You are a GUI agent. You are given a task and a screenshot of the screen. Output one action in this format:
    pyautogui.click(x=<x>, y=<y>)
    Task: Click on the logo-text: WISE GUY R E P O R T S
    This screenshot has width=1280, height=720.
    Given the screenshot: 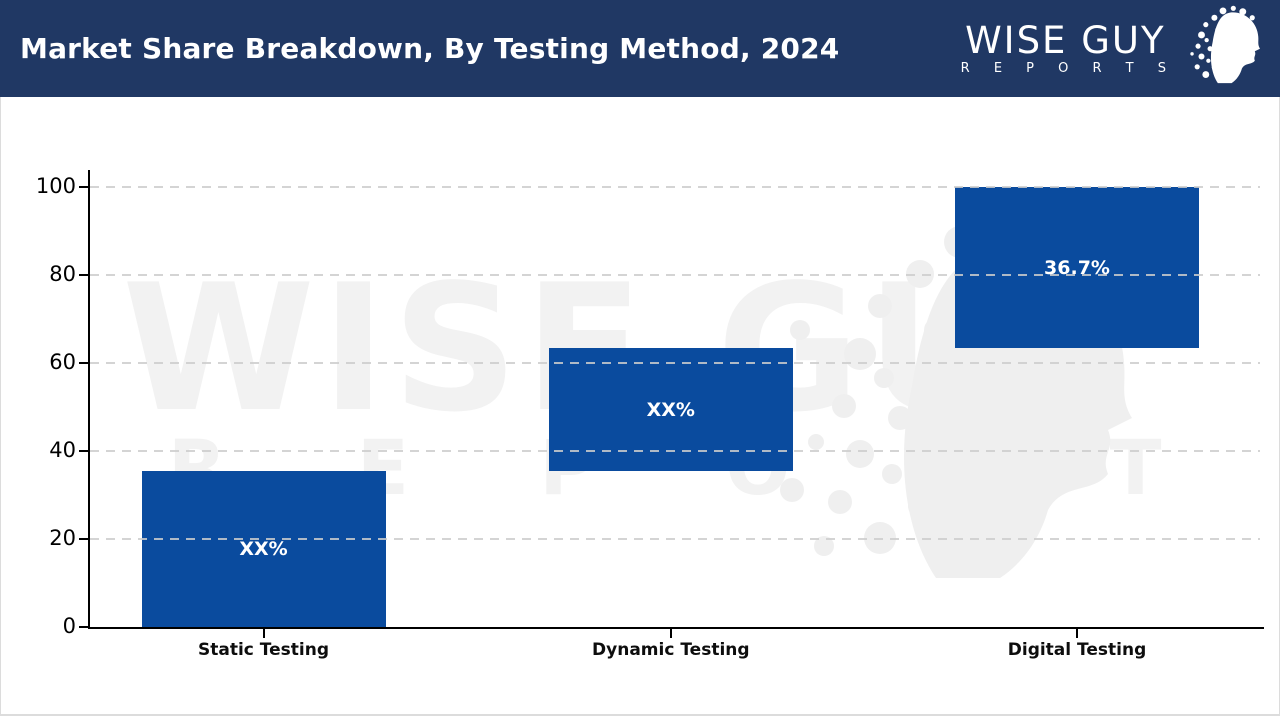 What is the action you would take?
    pyautogui.click(x=1065, y=48)
    